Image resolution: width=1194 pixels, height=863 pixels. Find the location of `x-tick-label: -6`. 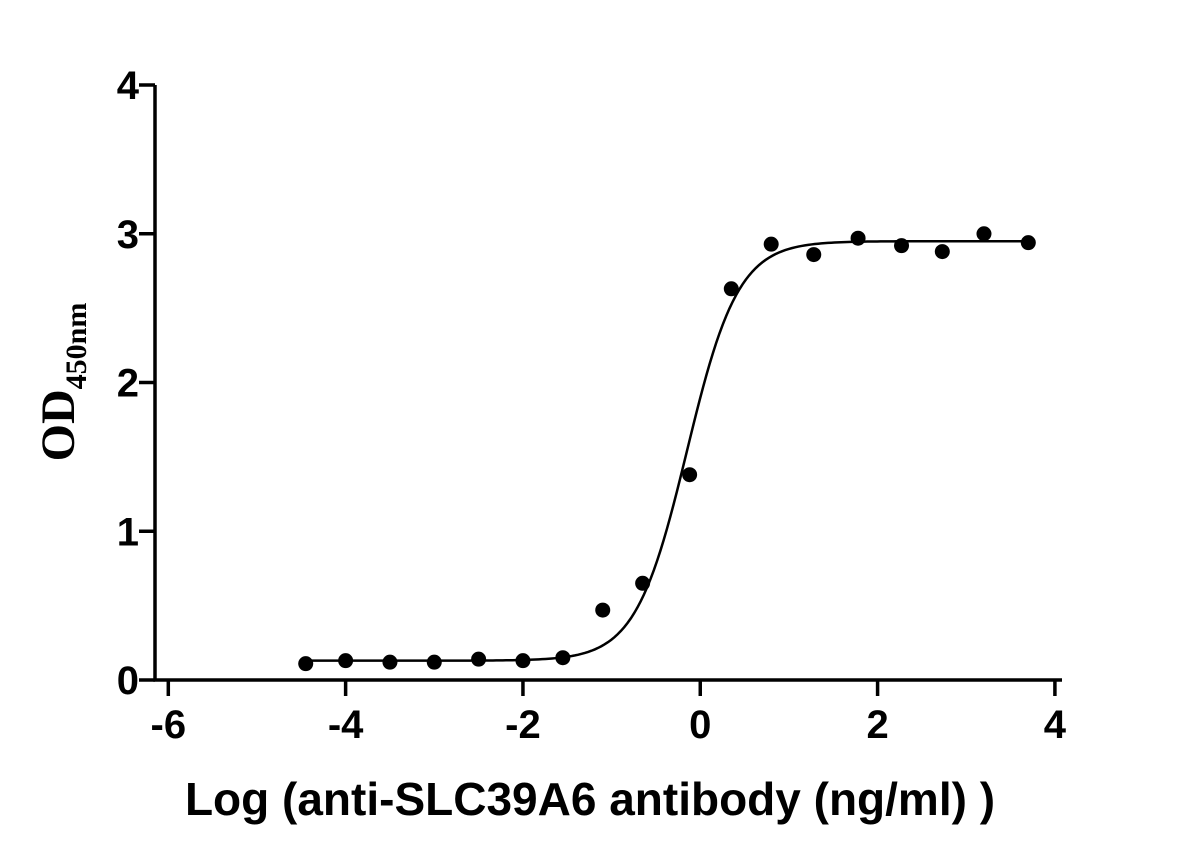

x-tick-label: -6 is located at coordinates (169, 725).